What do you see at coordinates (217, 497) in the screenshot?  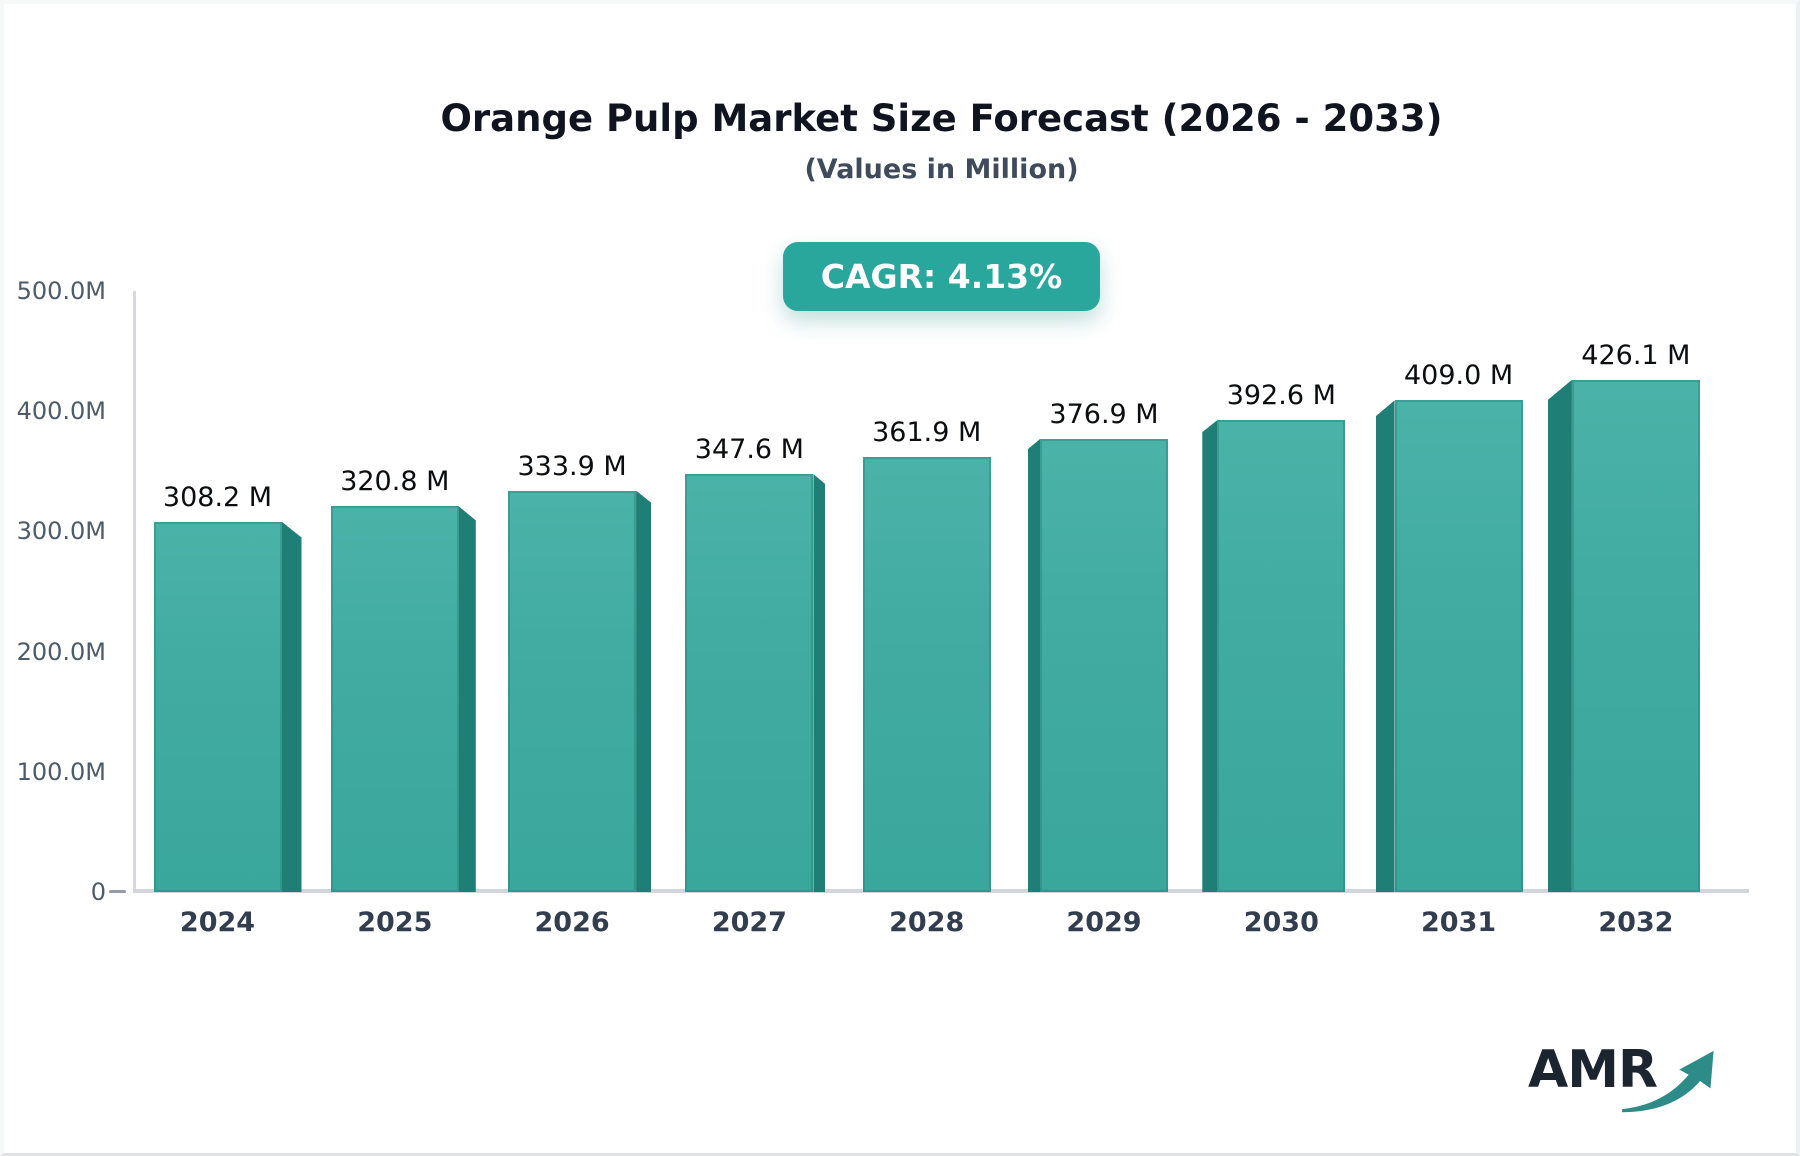 I see `bar-value-label: 308.2 M` at bounding box center [217, 497].